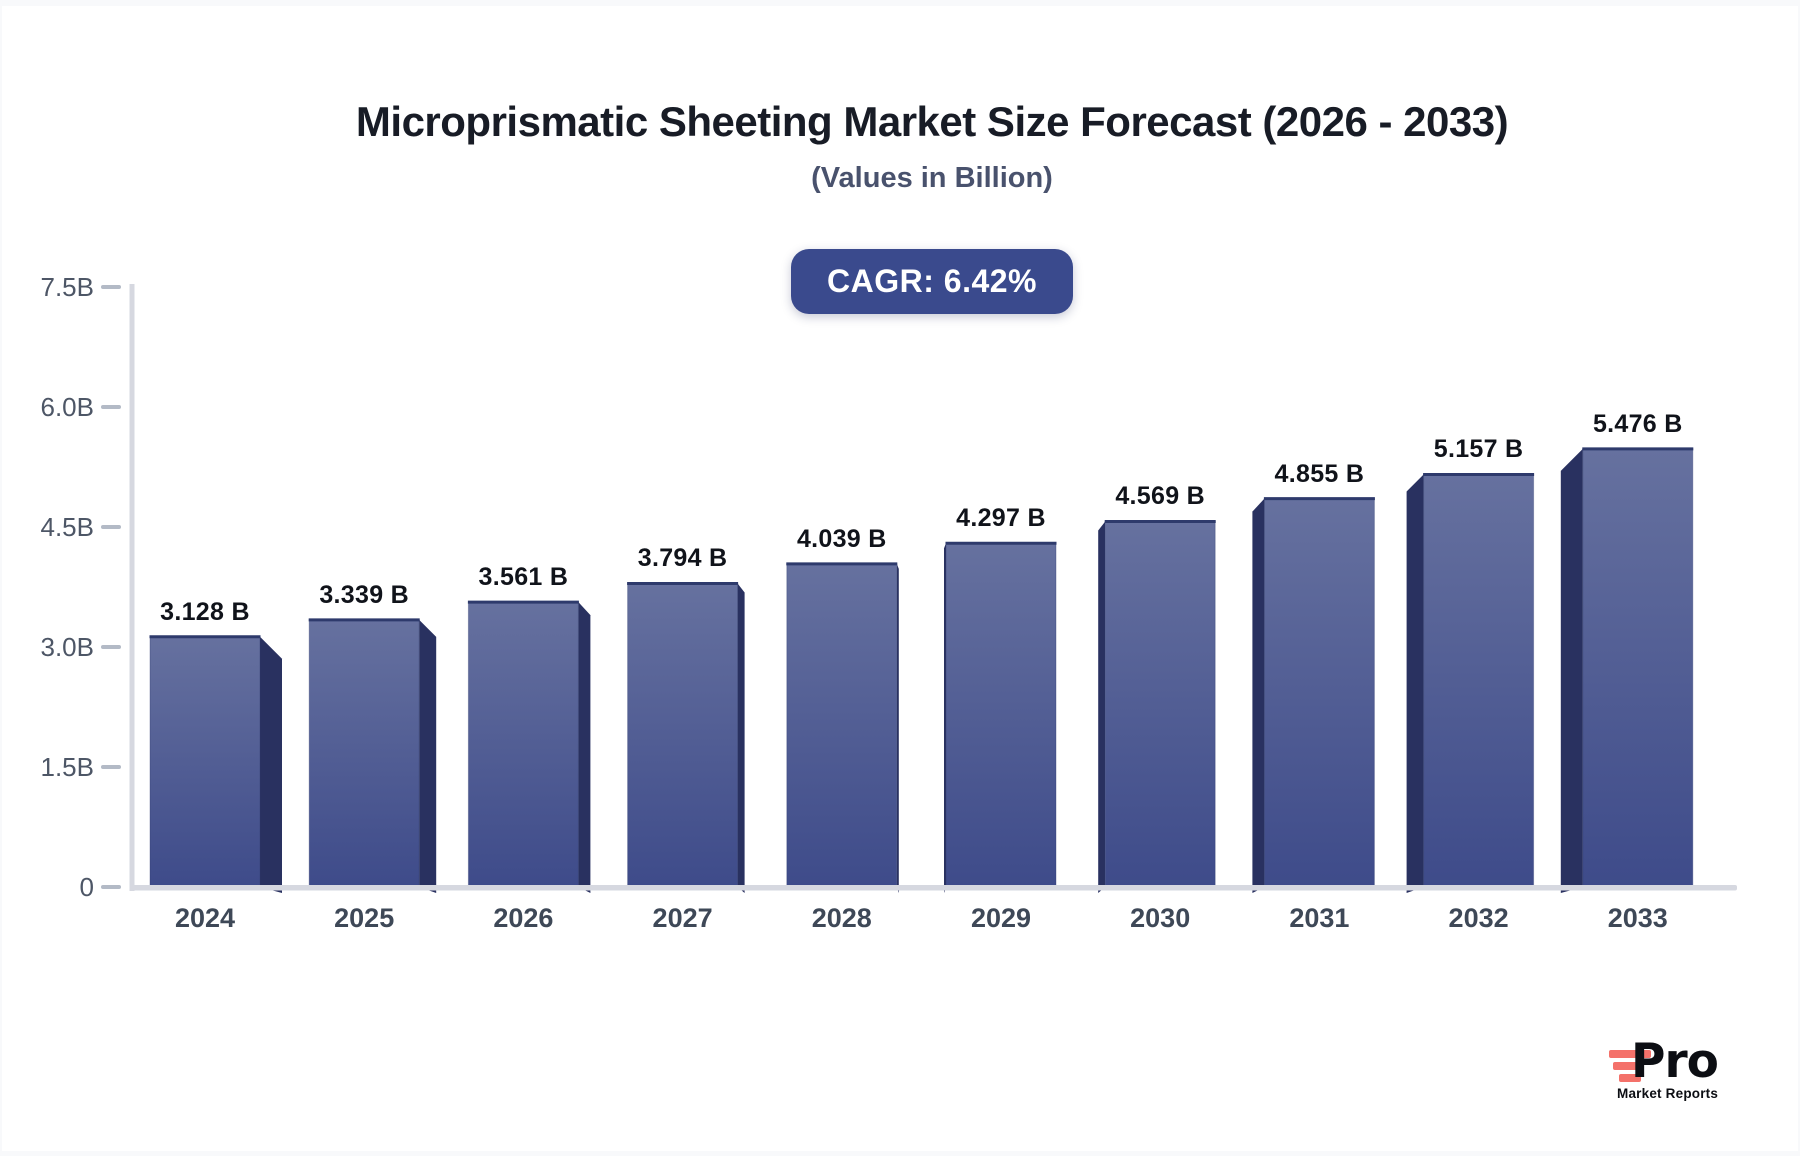 The width and height of the screenshot is (1800, 1156). I want to click on y-axis-label-0: 0, so click(86, 887).